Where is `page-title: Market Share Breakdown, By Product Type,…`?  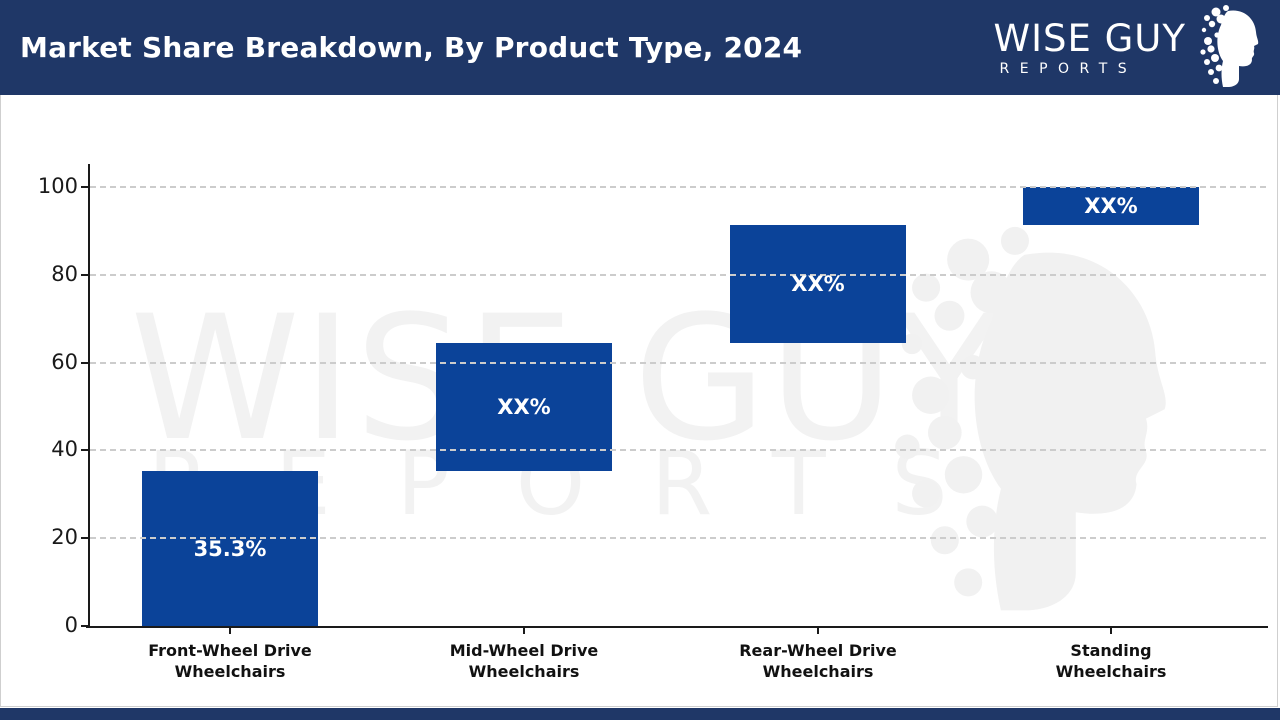
page-title: Market Share Breakdown, By Product Type,… is located at coordinates (411, 47).